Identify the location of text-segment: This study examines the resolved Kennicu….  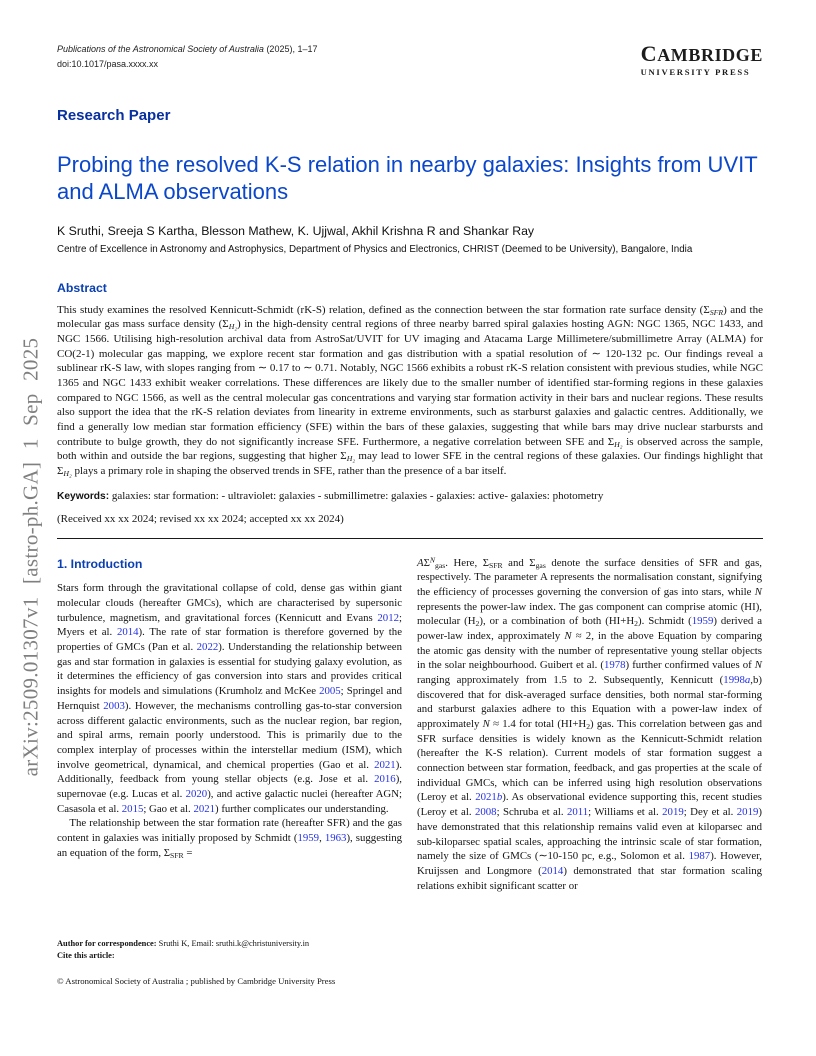
(383, 309).